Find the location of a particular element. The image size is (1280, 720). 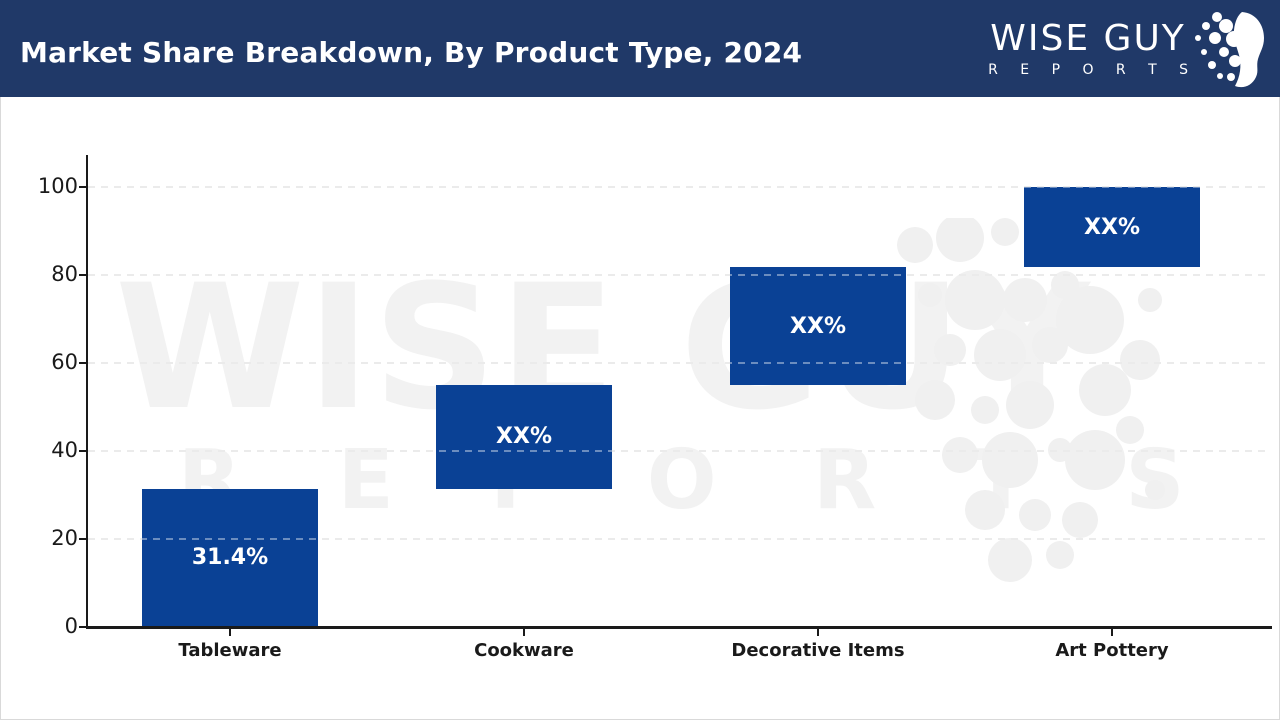

y-axis-tick-label: 20 is located at coordinates (64, 538).